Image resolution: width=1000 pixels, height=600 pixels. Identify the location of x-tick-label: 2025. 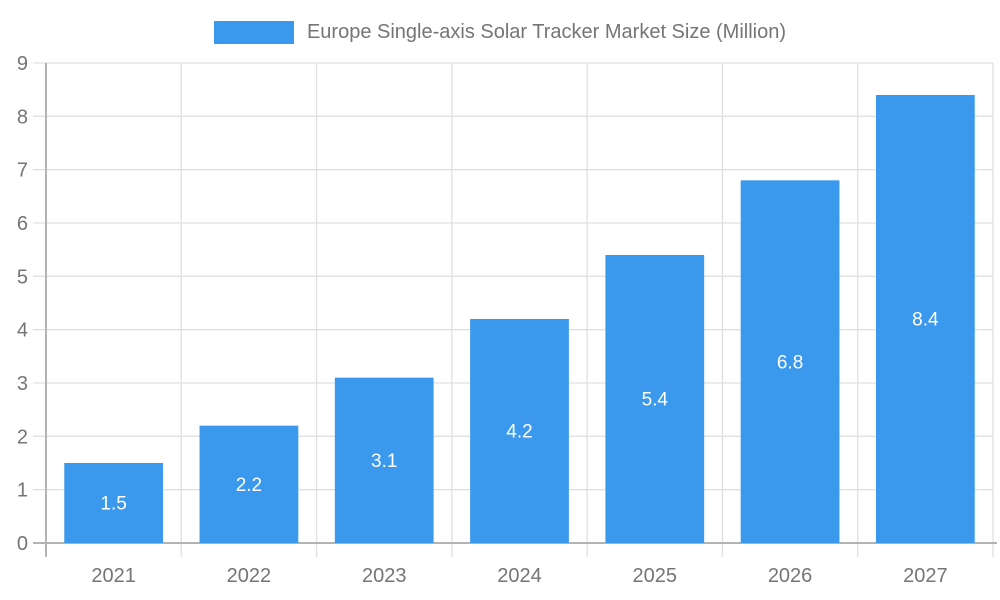
(655, 576).